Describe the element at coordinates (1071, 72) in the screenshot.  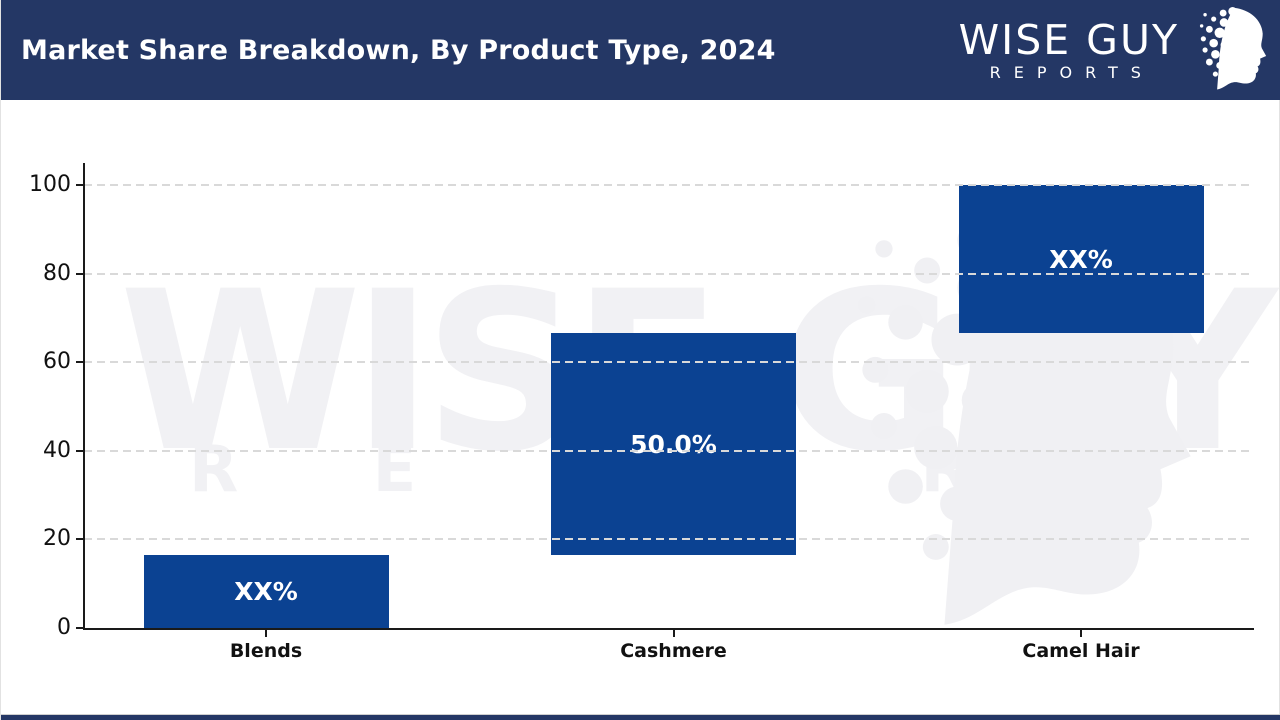
I see `logo-subtitle: REPORTS` at that location.